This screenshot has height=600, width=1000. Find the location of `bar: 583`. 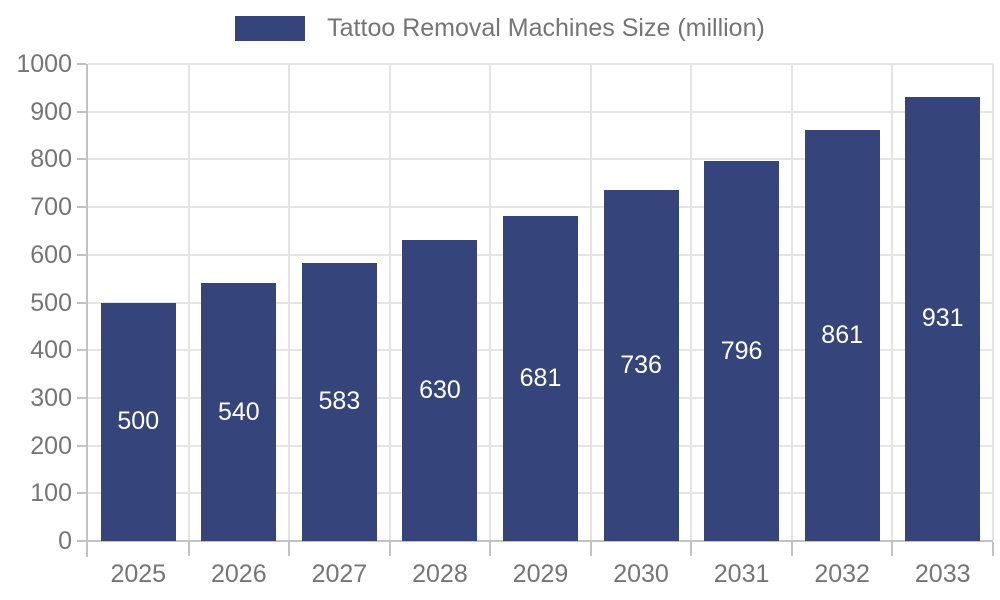

bar: 583 is located at coordinates (339, 401).